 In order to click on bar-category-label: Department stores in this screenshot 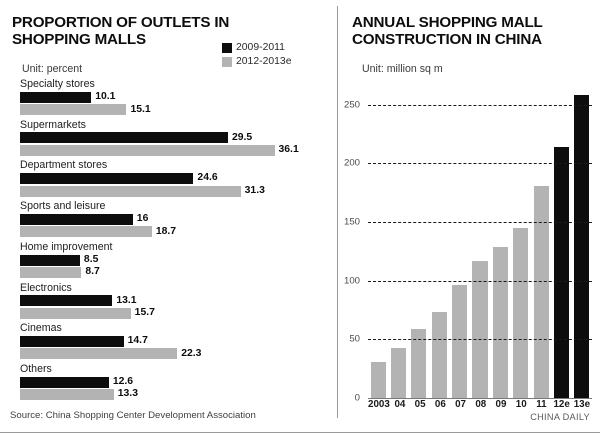, I will do `click(64, 165)`.